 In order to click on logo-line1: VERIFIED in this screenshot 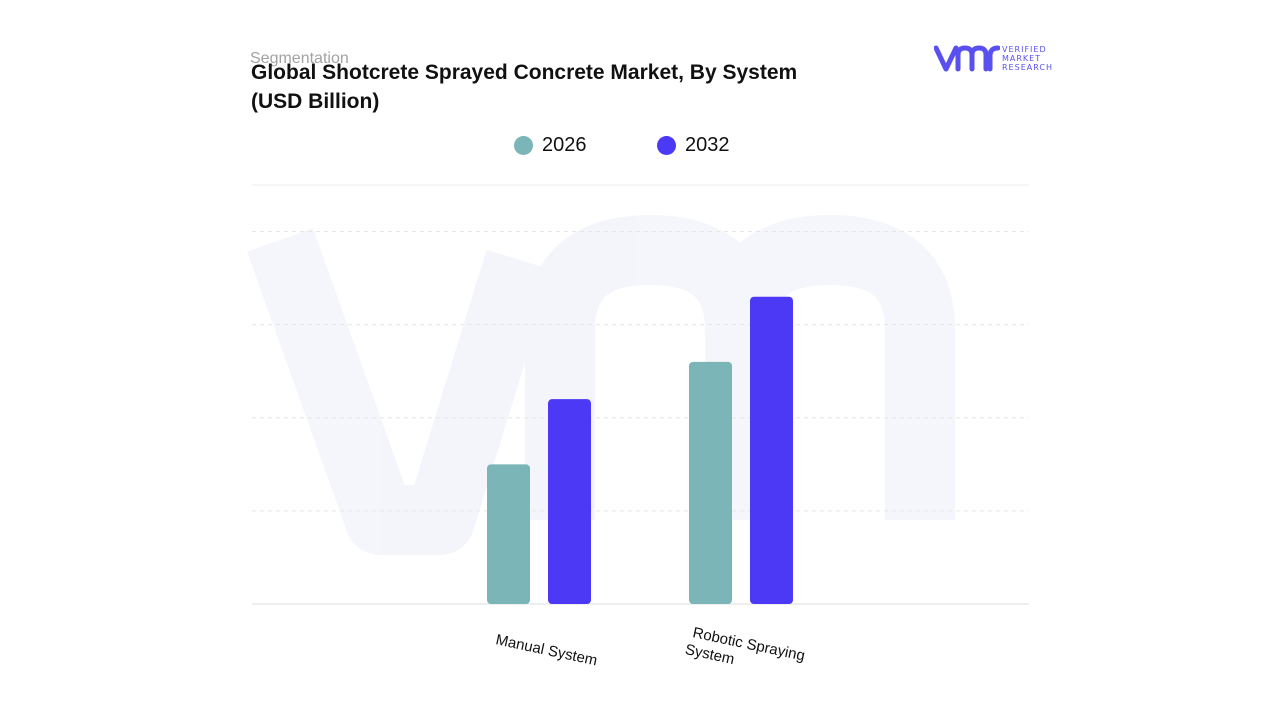, I will do `click(1024, 49)`.